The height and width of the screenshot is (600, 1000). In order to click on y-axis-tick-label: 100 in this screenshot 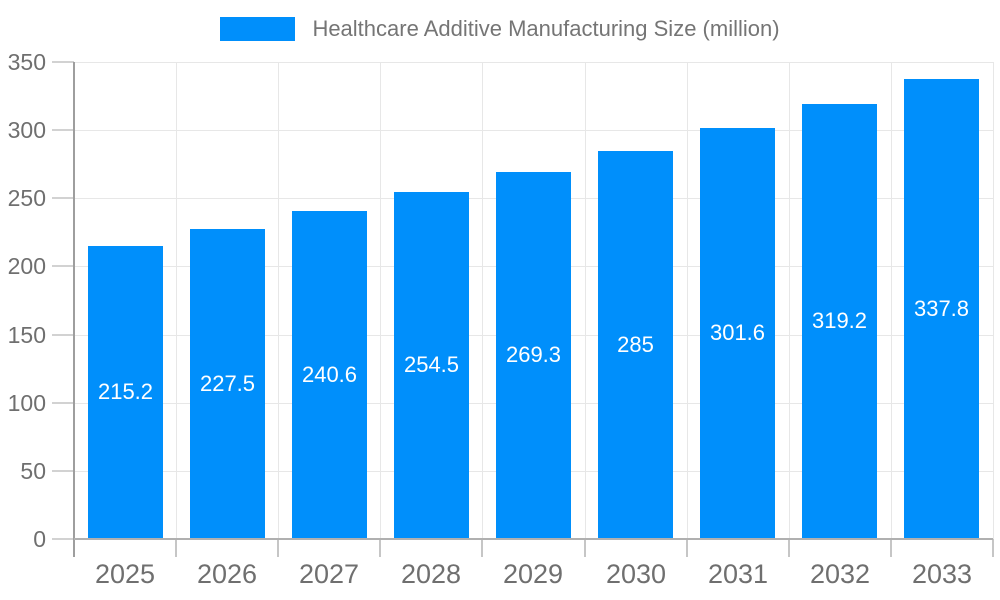, I will do `click(26, 403)`.